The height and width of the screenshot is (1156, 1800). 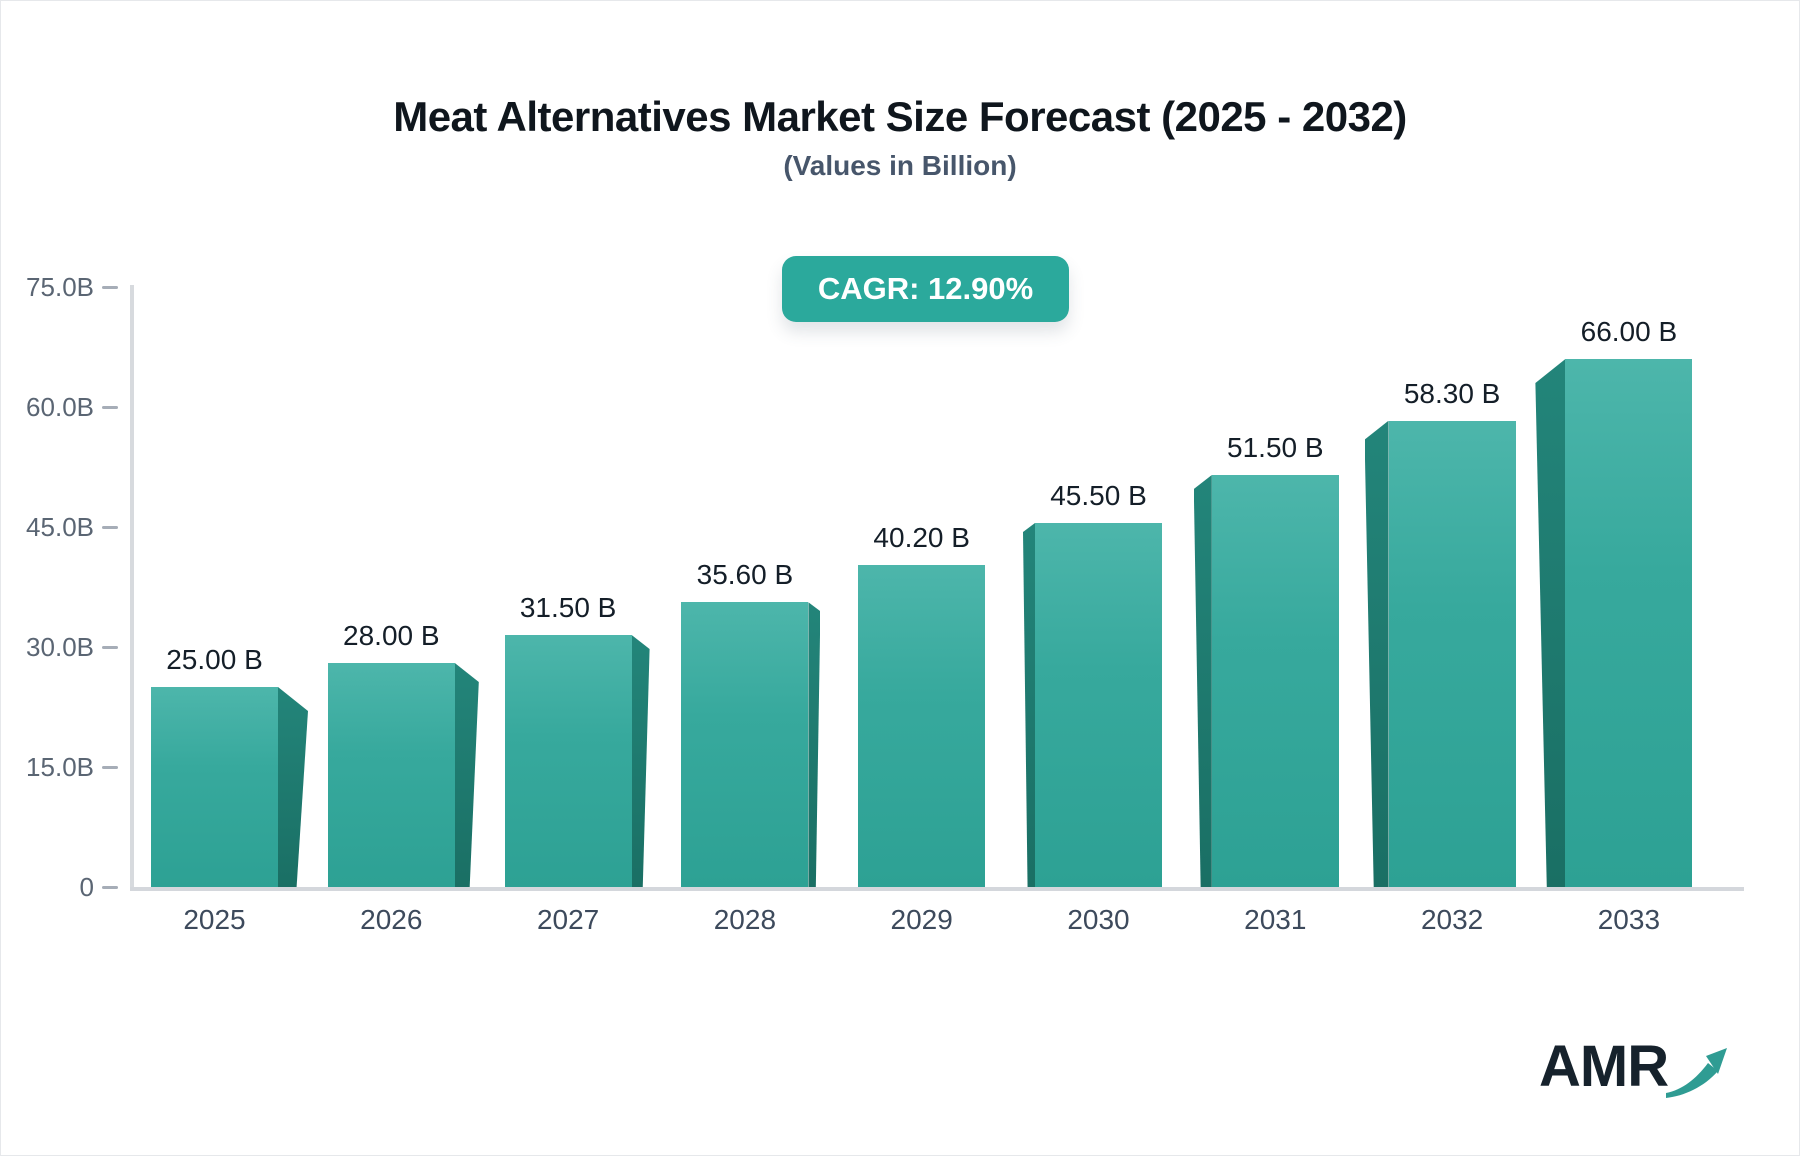 What do you see at coordinates (1629, 919) in the screenshot?
I see `x-axis-label: 2033` at bounding box center [1629, 919].